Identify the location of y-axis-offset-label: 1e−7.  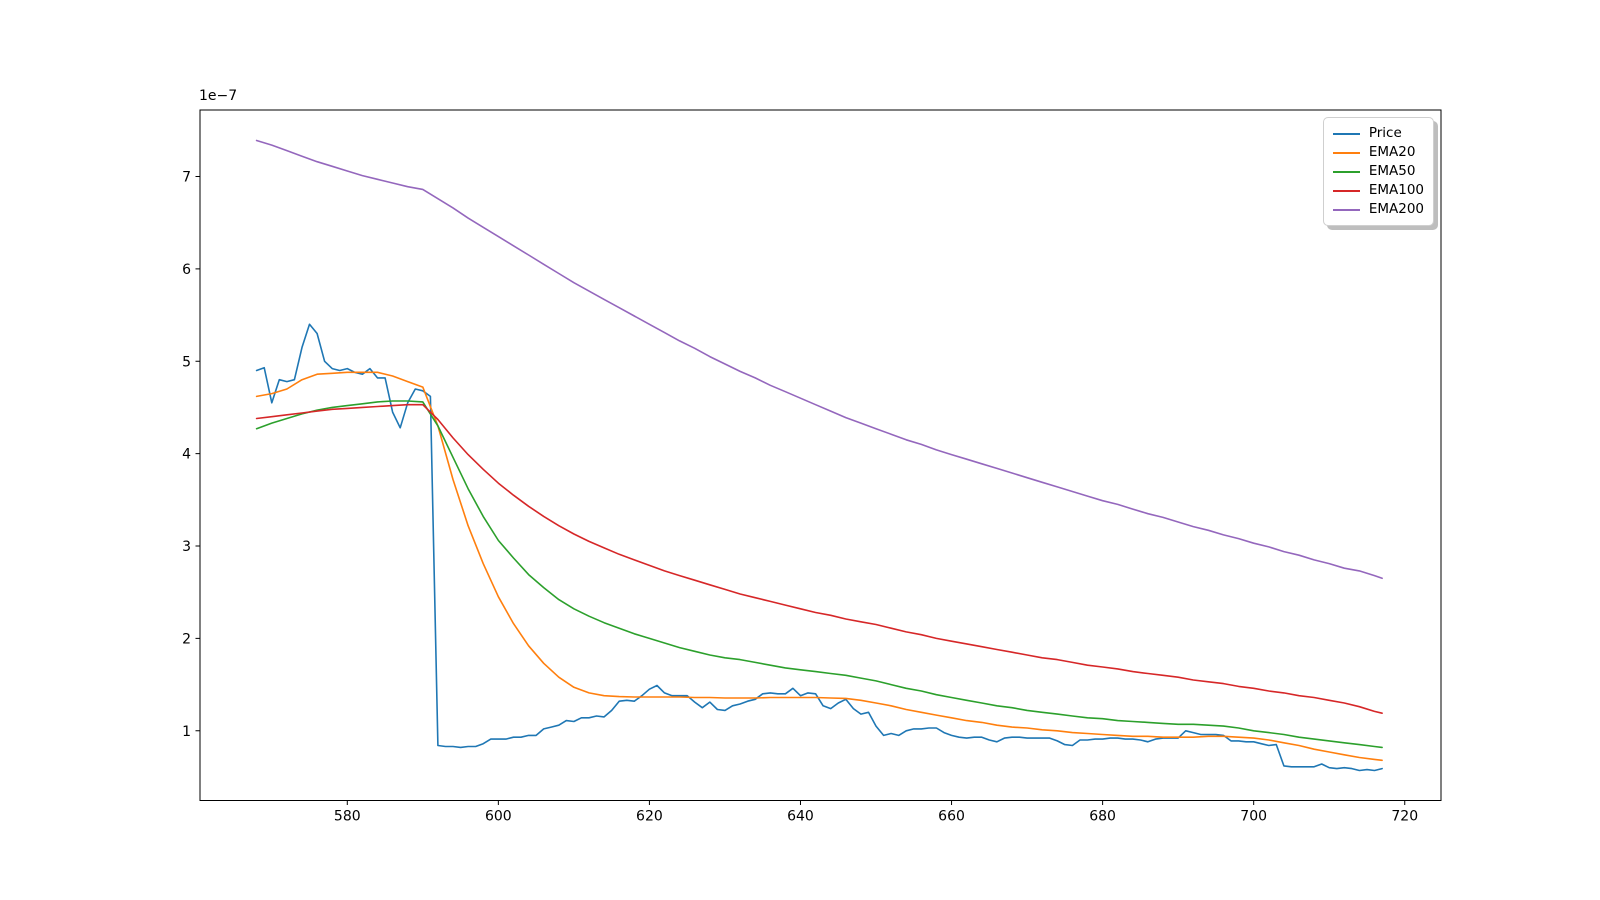
(218, 96).